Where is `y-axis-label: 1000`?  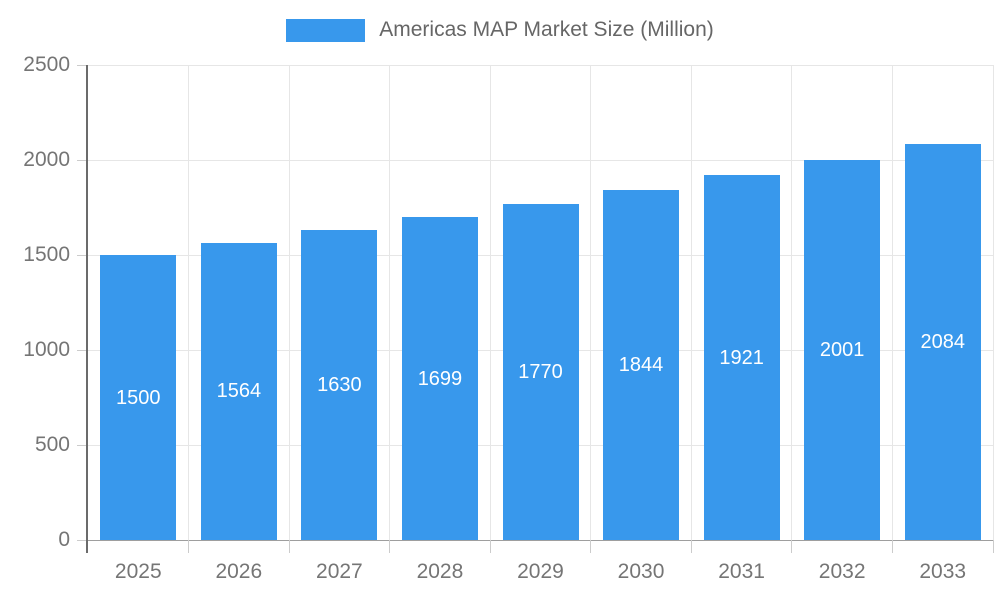
y-axis-label: 1000 is located at coordinates (46, 349).